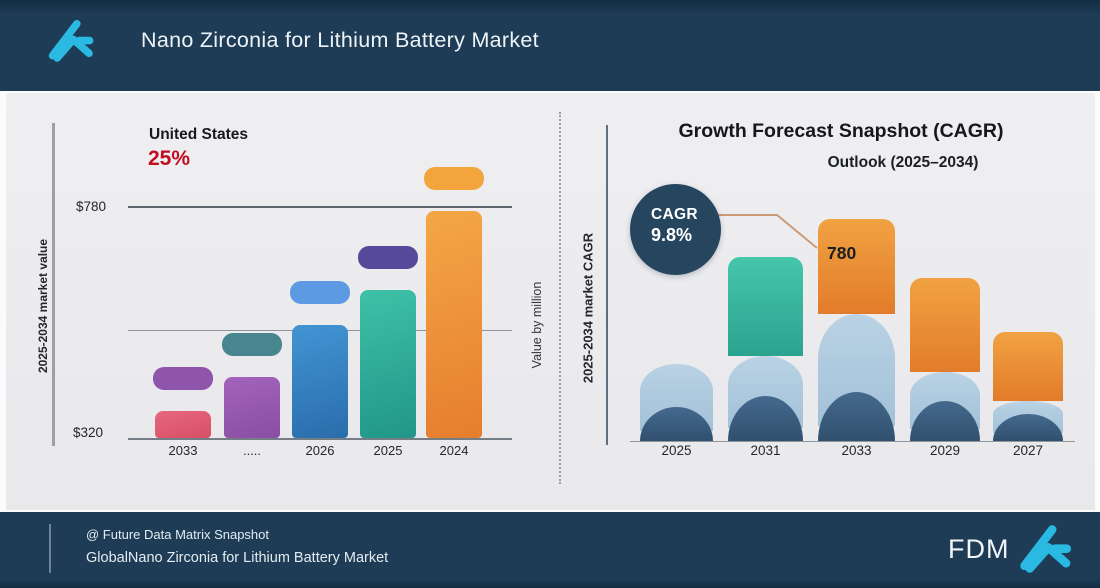 The height and width of the screenshot is (588, 1100). Describe the element at coordinates (199, 134) in the screenshot. I see `left-chart-title: United States` at that location.